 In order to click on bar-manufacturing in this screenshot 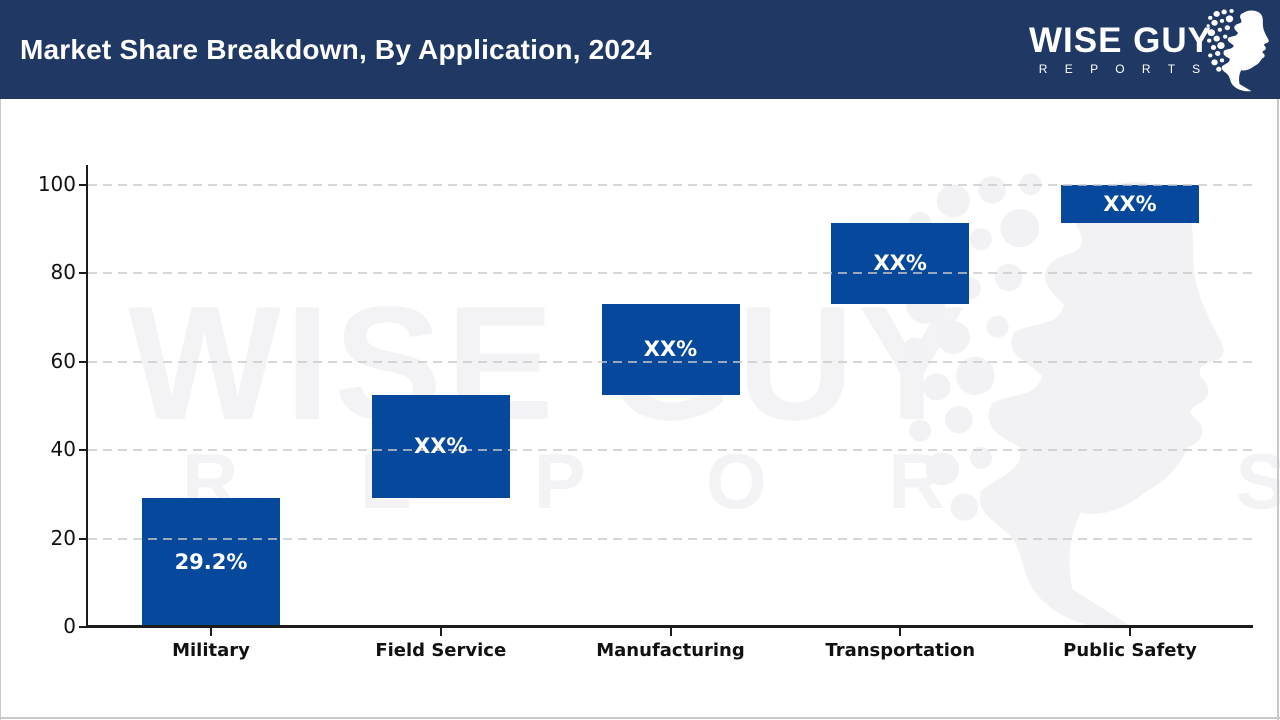, I will do `click(670, 349)`.